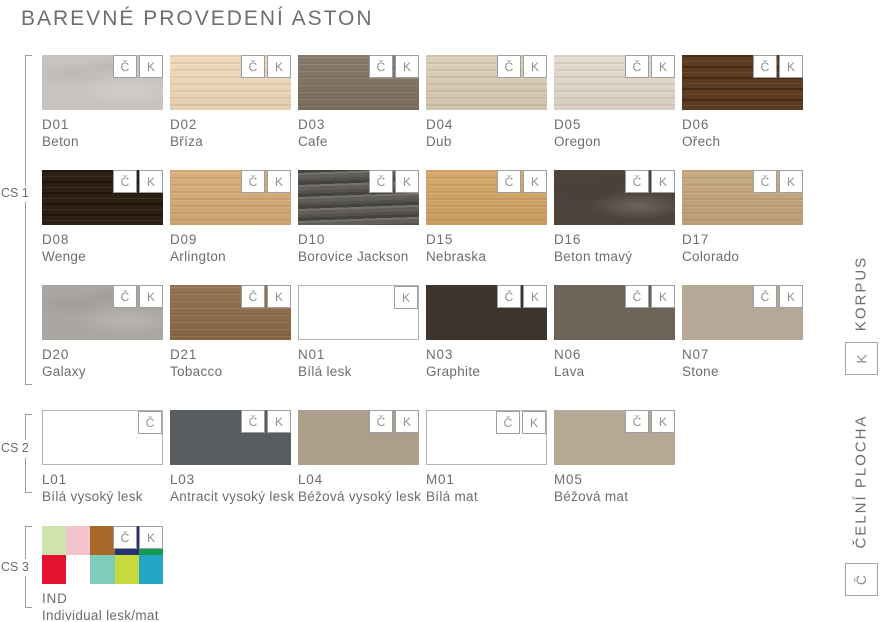  I want to click on swatch-badges: K, so click(406, 297).